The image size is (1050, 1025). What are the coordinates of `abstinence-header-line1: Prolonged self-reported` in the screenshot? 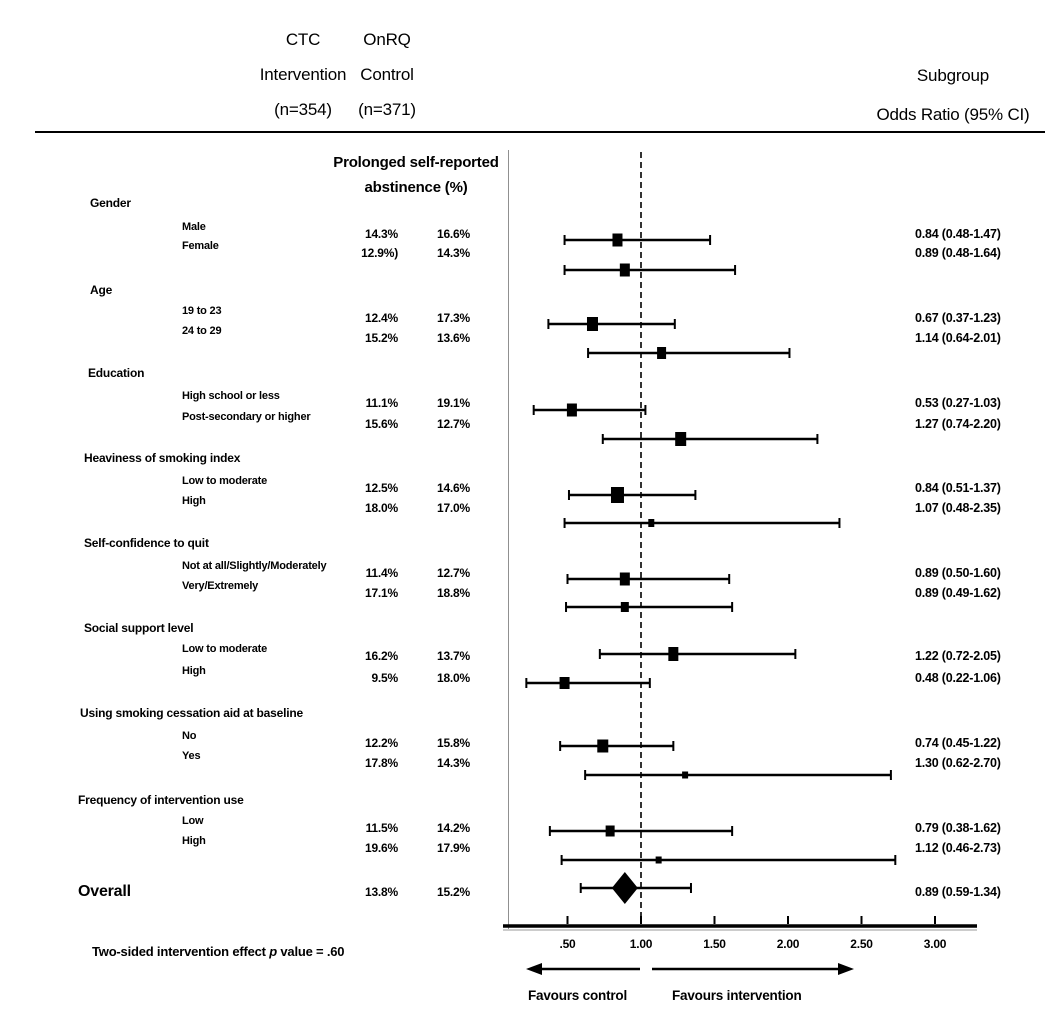 It's located at (416, 162).